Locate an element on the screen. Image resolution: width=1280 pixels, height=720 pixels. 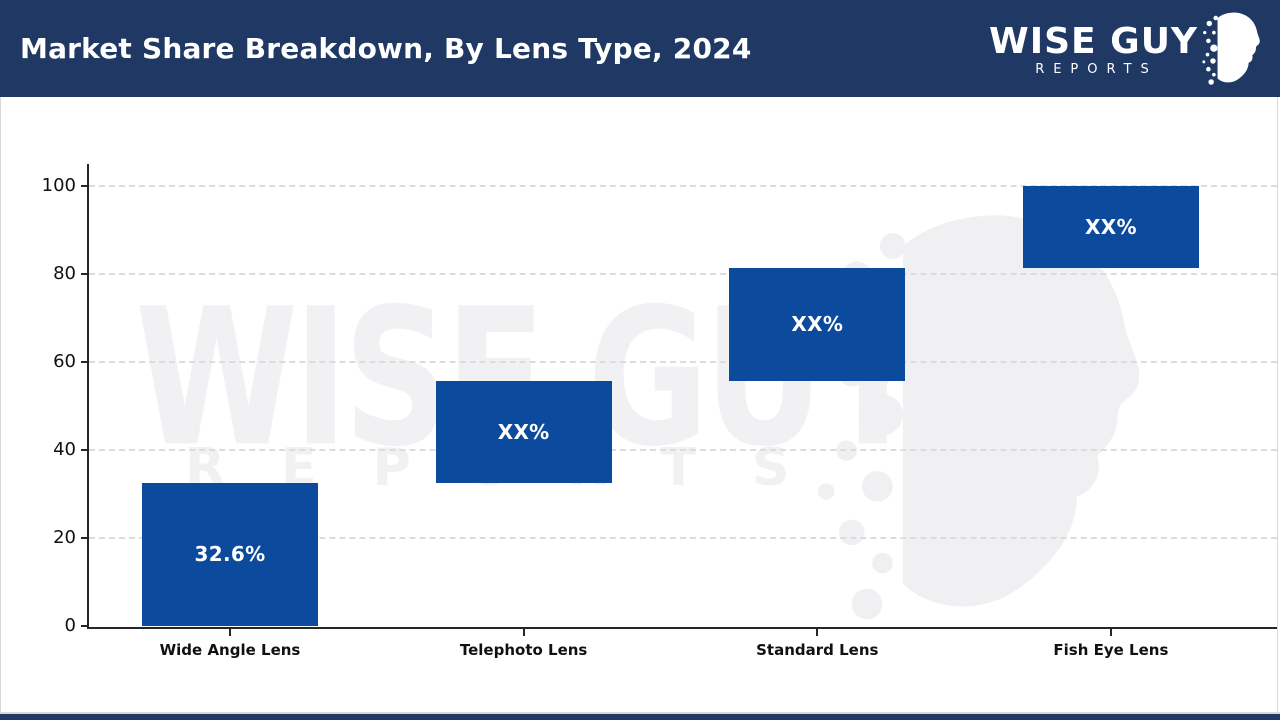
bar-fish-eye-lens: XX% is located at coordinates (1110, 227).